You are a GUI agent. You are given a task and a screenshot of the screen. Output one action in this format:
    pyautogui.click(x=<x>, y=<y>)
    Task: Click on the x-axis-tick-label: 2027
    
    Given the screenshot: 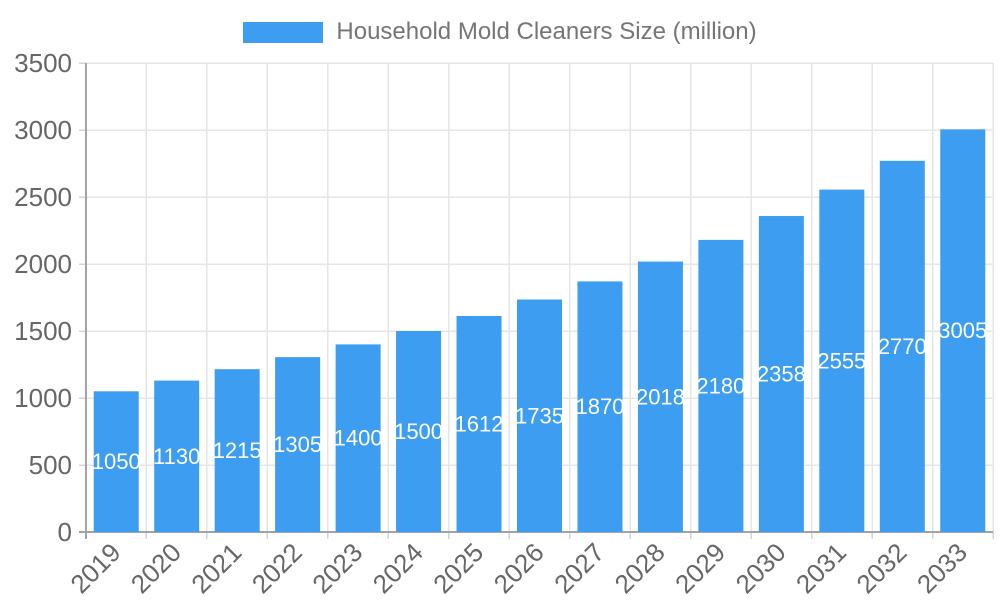 What is the action you would take?
    pyautogui.click(x=579, y=568)
    